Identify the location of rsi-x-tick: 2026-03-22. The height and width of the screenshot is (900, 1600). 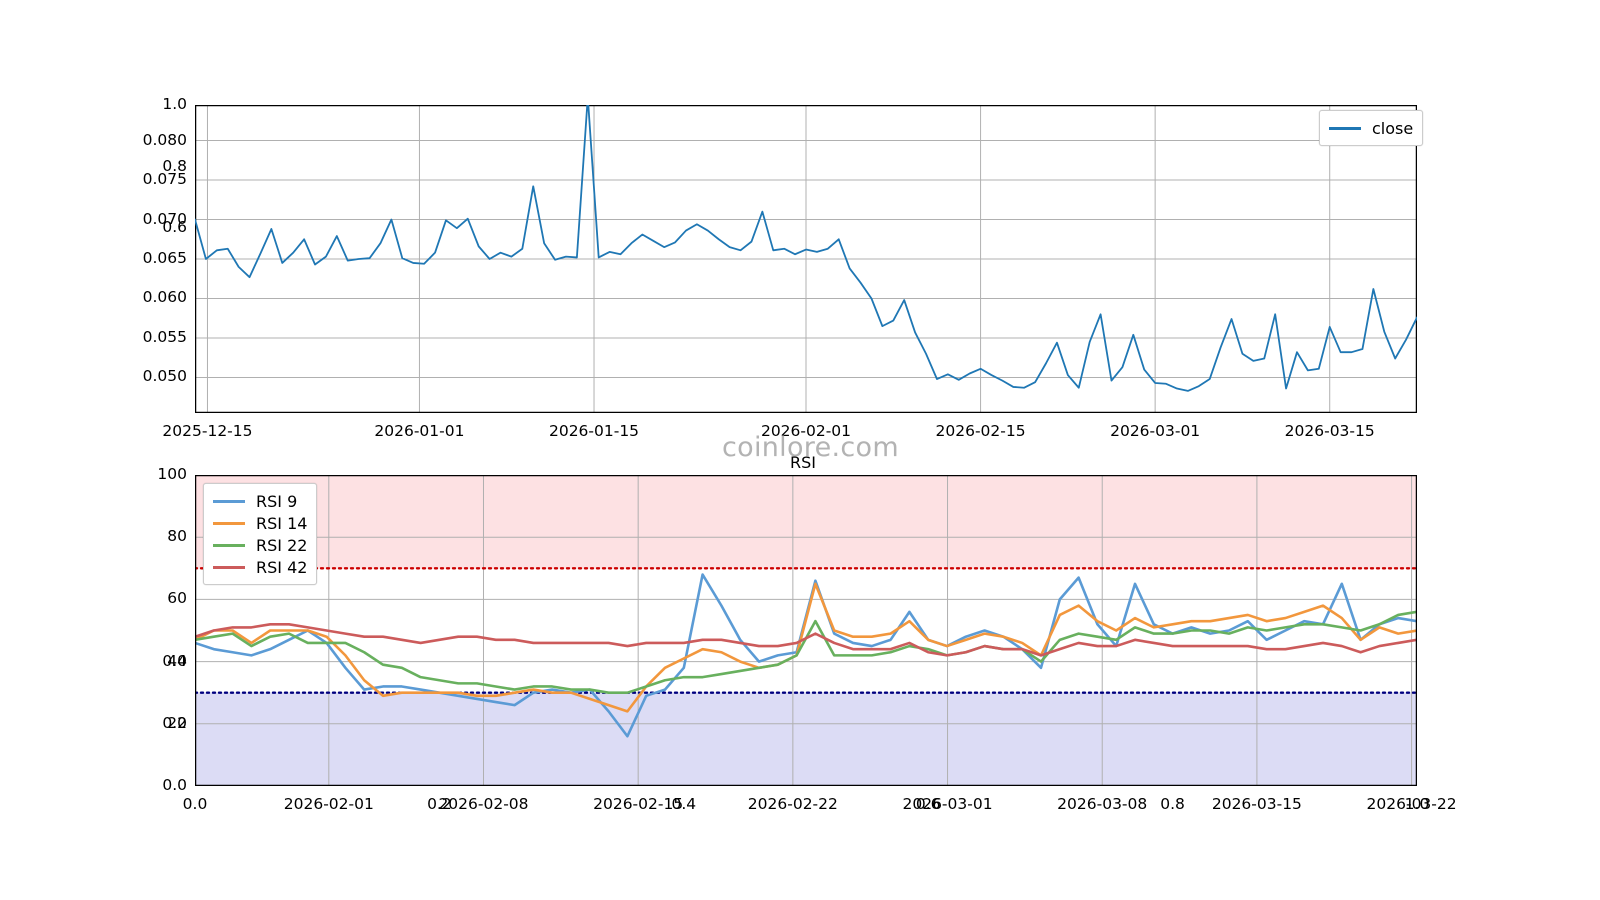
(1411, 804).